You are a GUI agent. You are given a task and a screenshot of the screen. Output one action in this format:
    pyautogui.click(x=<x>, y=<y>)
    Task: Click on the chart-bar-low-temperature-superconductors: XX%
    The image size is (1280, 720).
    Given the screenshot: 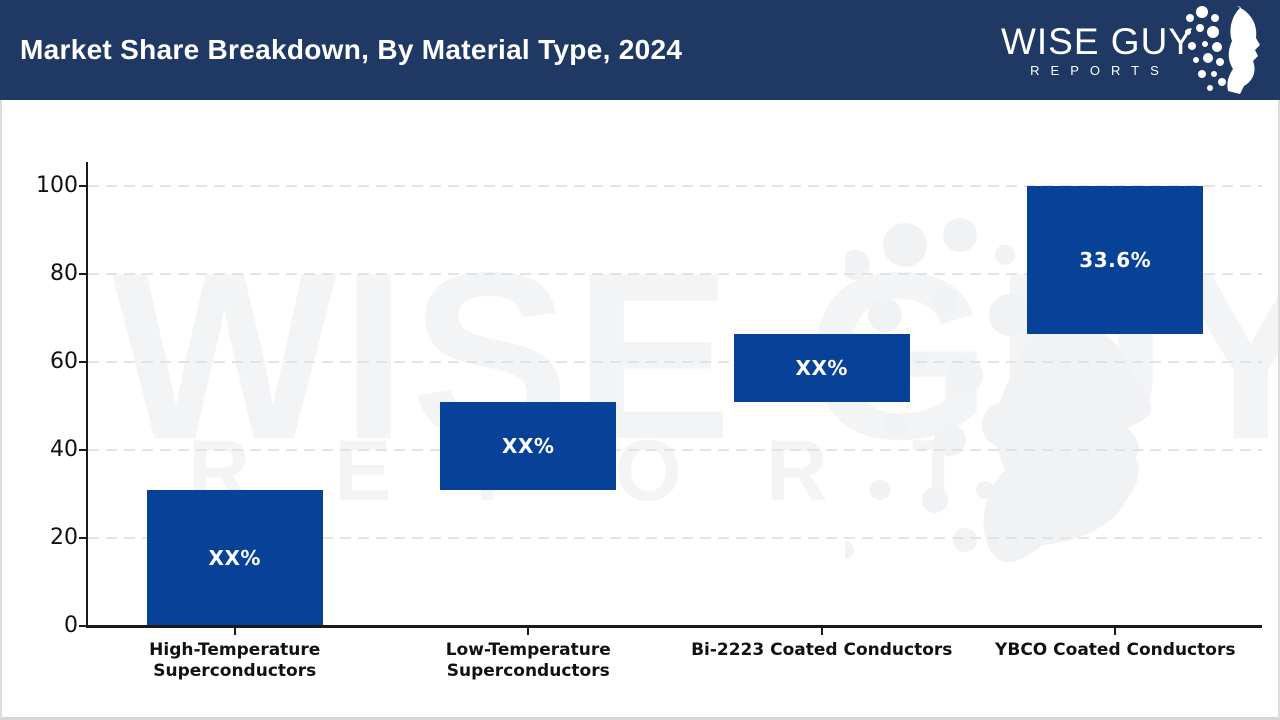 What is the action you would take?
    pyautogui.click(x=528, y=445)
    